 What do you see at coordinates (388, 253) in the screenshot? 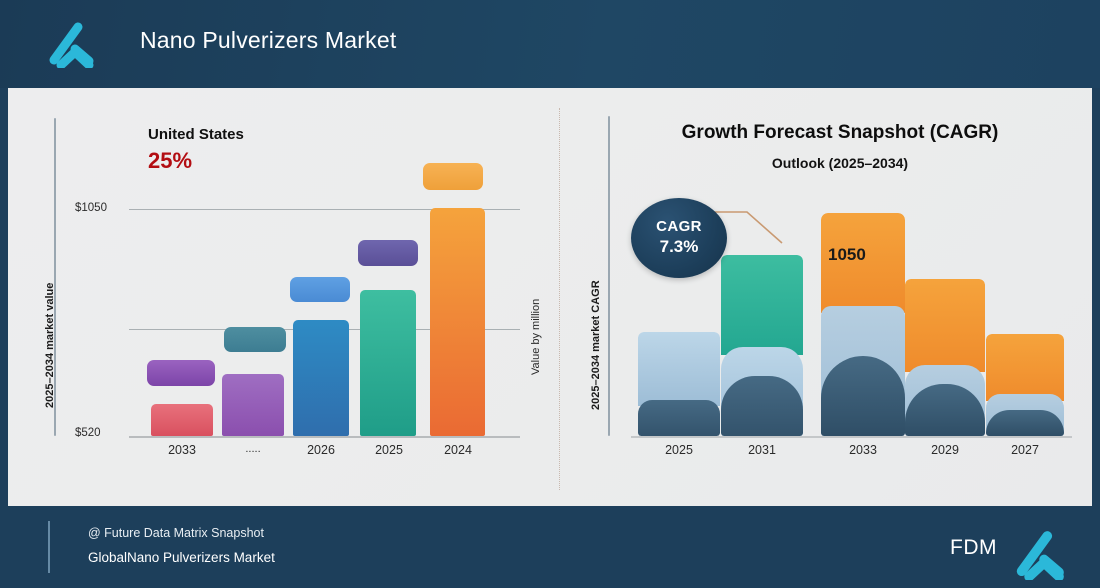
I see `bar-cap-2025` at bounding box center [388, 253].